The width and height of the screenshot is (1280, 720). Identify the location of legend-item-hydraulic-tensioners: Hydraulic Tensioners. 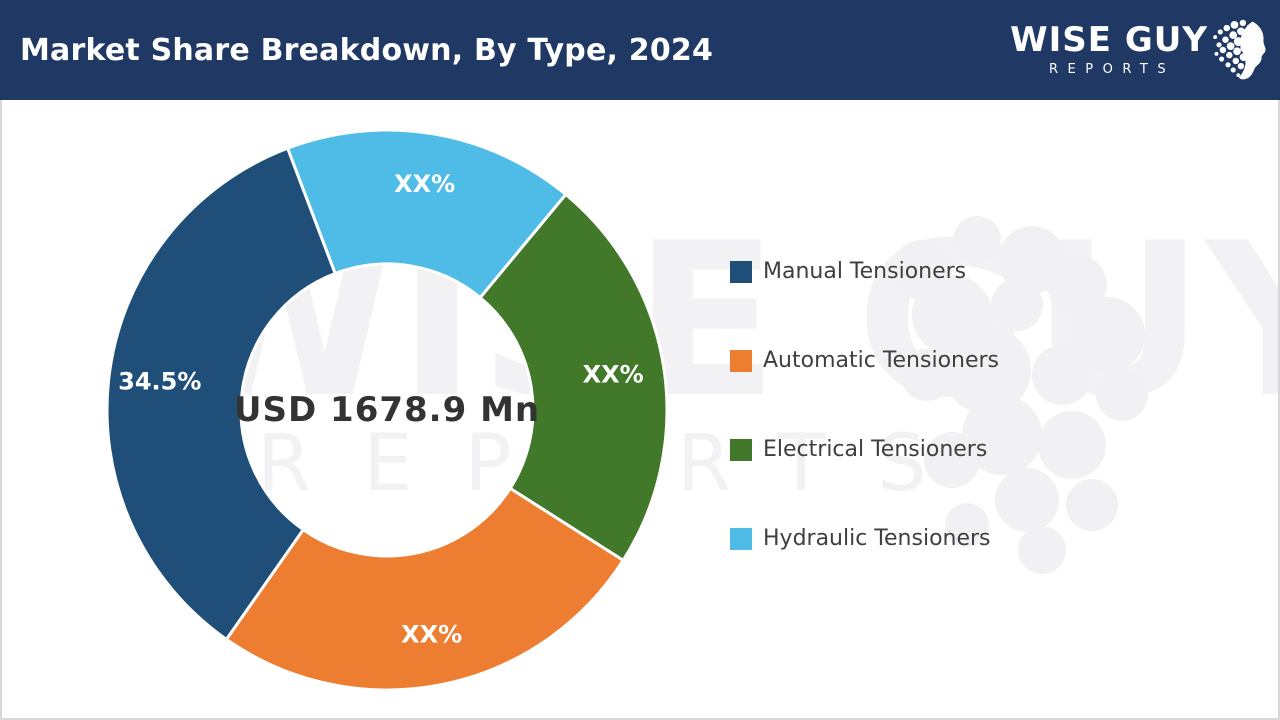
(864, 538).